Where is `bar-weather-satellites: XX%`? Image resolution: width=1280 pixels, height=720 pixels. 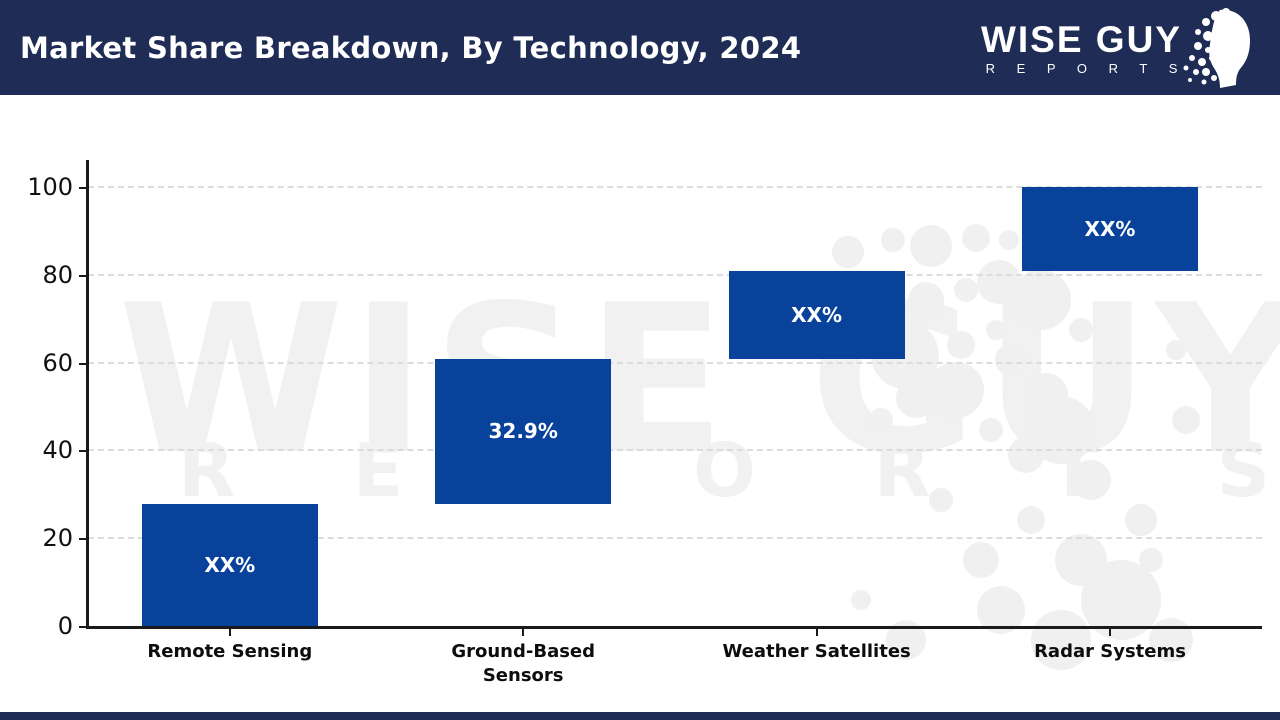
bar-weather-satellites: XX% is located at coordinates (816, 315).